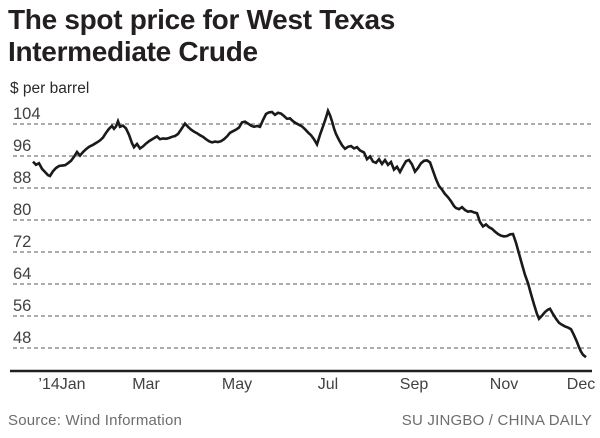 The height and width of the screenshot is (438, 600). Describe the element at coordinates (22, 242) in the screenshot. I see `y-axis-tick-label: 72` at that location.